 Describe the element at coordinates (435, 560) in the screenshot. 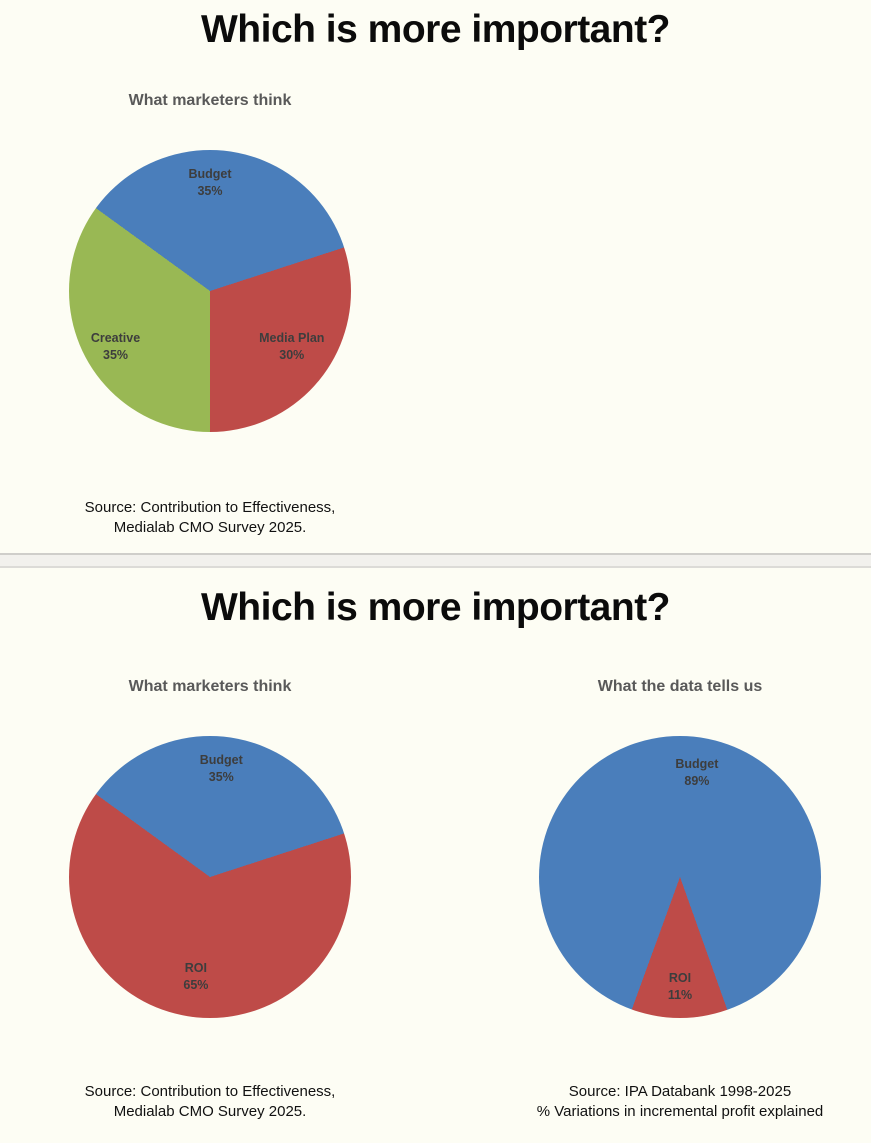

I see `slide-divider` at that location.